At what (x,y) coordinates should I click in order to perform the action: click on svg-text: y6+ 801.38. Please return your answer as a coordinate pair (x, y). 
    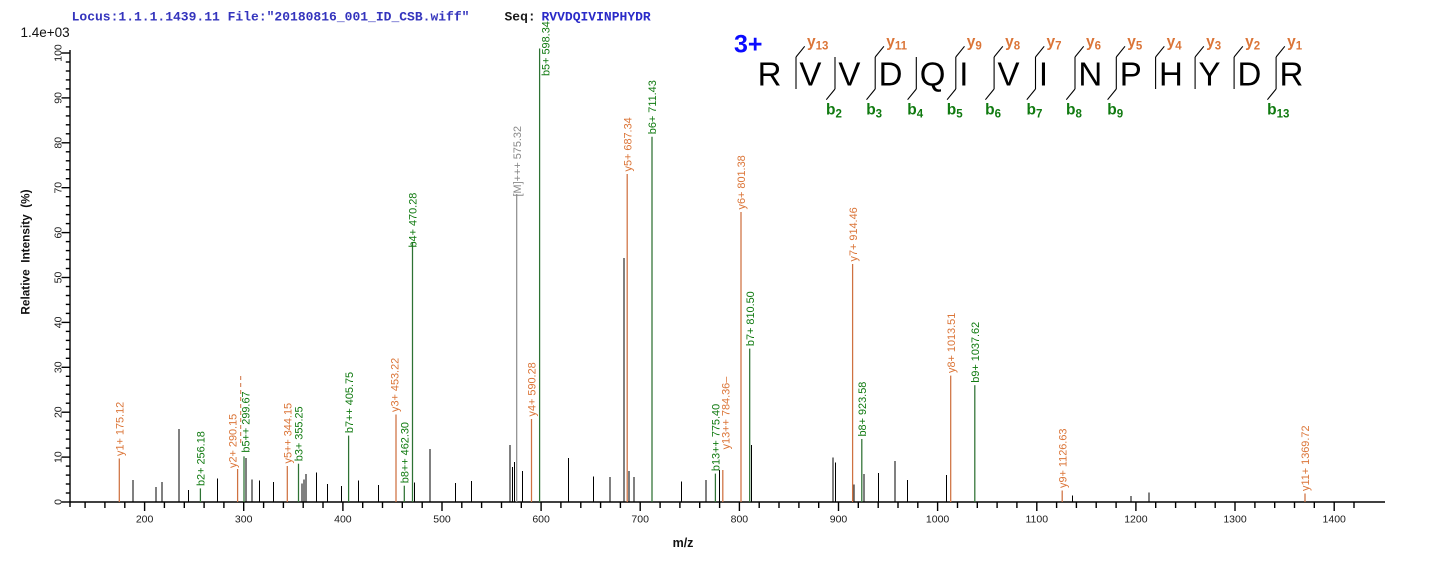
    Looking at the image, I should click on (742, 182).